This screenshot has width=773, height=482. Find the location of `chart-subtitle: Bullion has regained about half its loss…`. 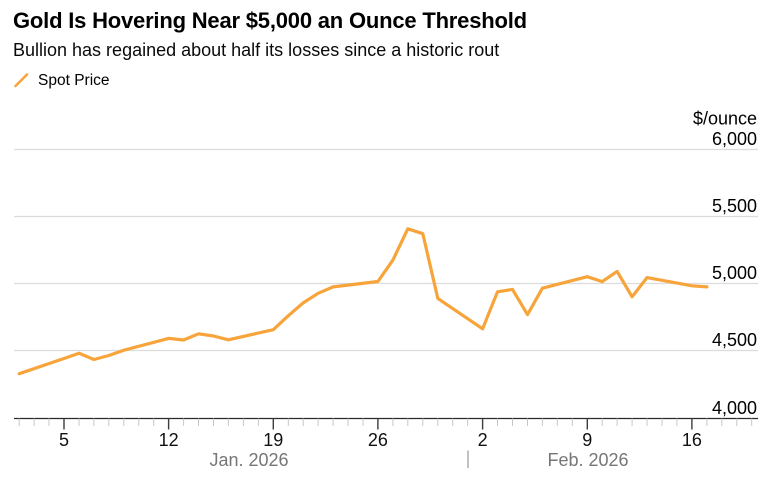

chart-subtitle: Bullion has regained about half its loss… is located at coordinates (256, 50).